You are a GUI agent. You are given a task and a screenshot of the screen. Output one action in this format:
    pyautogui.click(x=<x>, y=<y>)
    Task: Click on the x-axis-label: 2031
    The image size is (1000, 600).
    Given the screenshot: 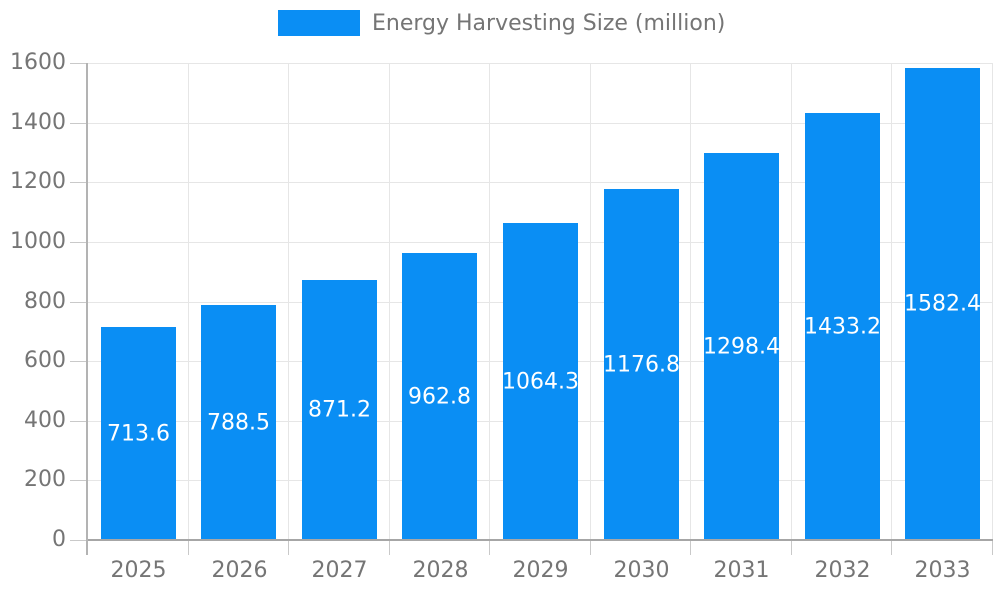 What is the action you would take?
    pyautogui.click(x=741, y=570)
    